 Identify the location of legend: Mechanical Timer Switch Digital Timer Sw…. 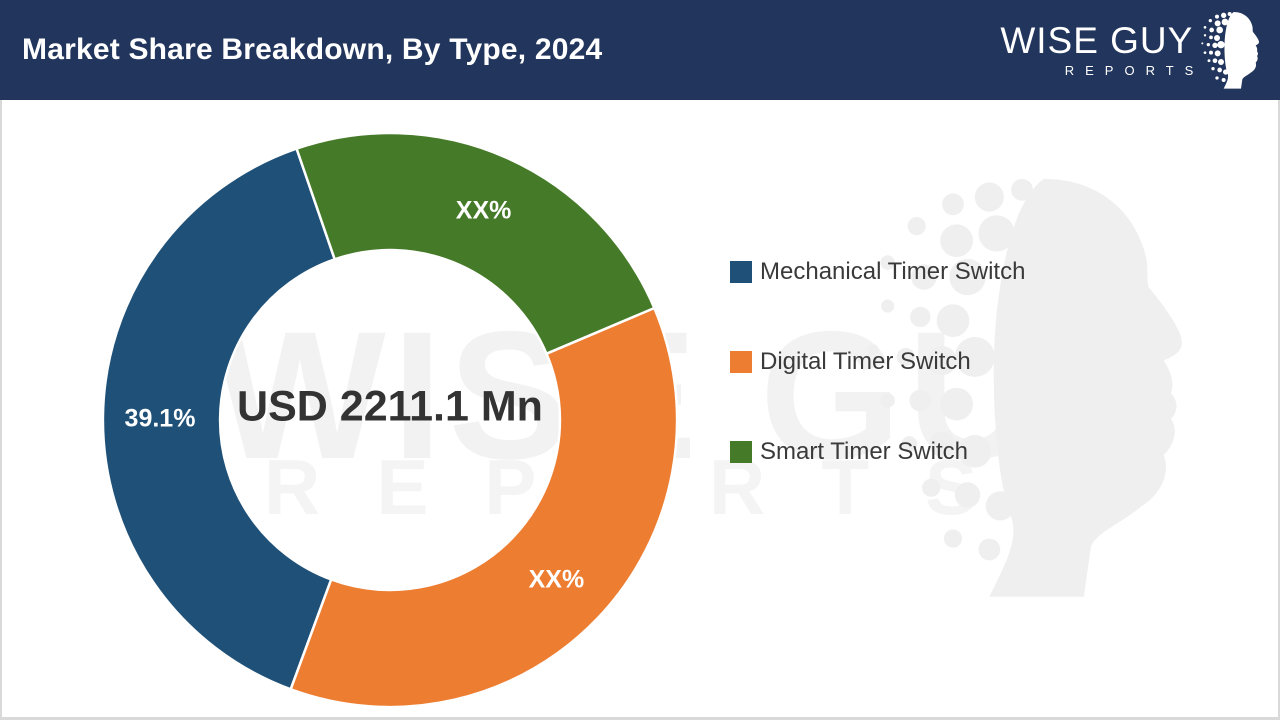
(877, 393).